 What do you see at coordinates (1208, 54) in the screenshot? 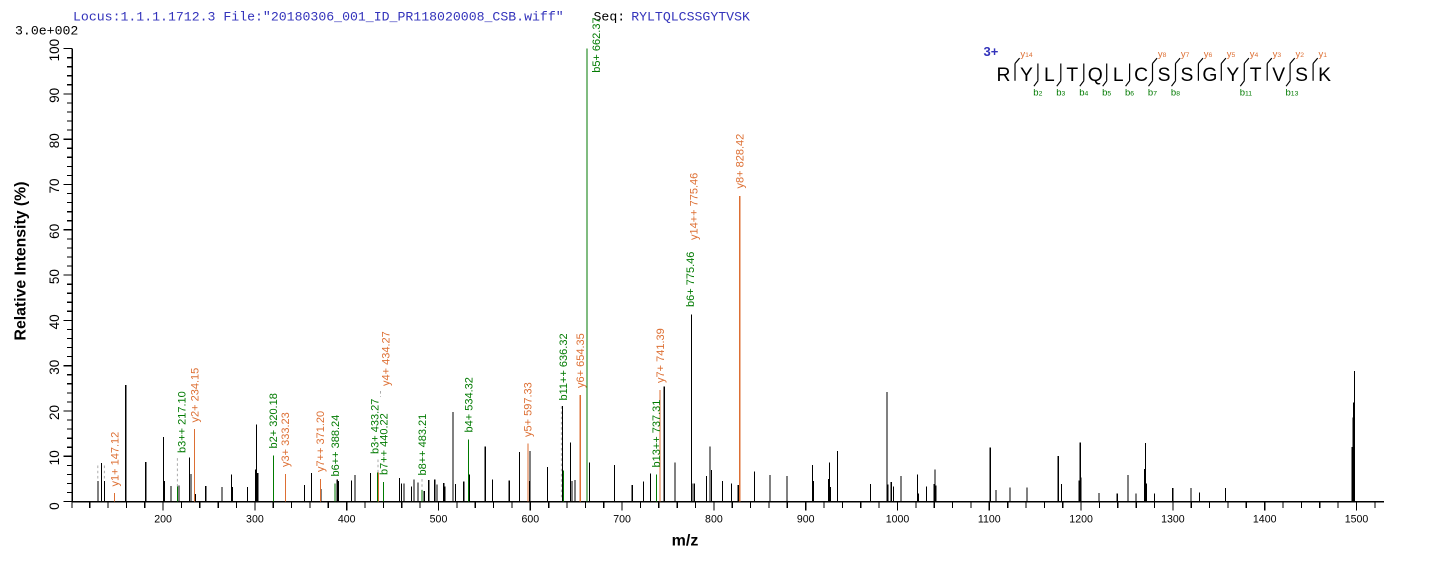
I see `svg-text: y6` at bounding box center [1208, 54].